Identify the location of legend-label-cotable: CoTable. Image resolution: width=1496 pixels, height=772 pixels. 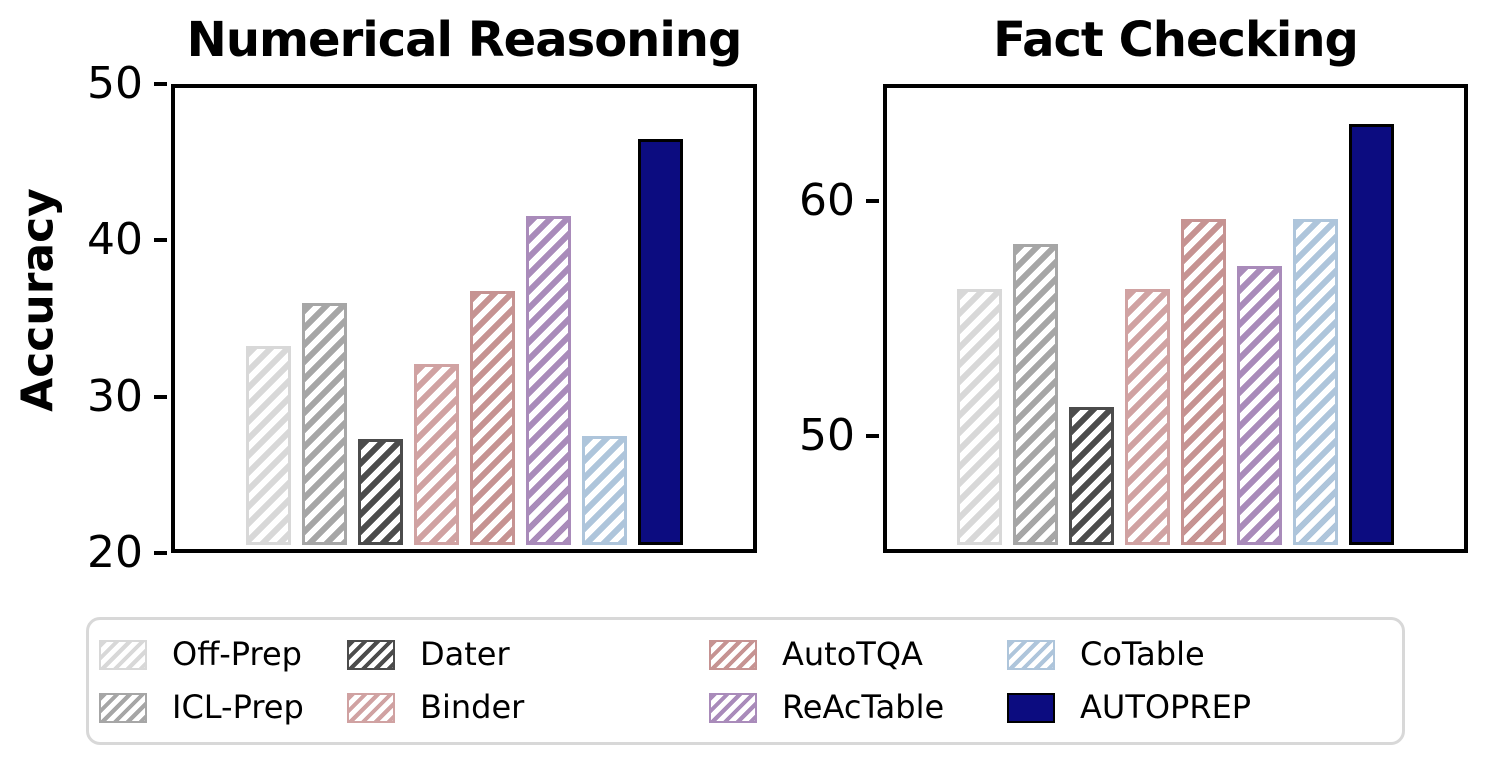
(1142, 653).